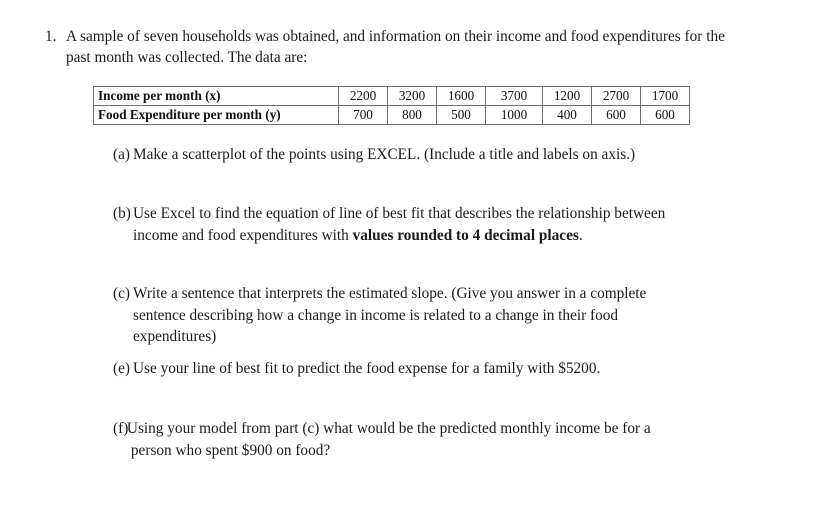 The image size is (828, 510). Describe the element at coordinates (121, 293) in the screenshot. I see `part-c-marker: (c)` at that location.